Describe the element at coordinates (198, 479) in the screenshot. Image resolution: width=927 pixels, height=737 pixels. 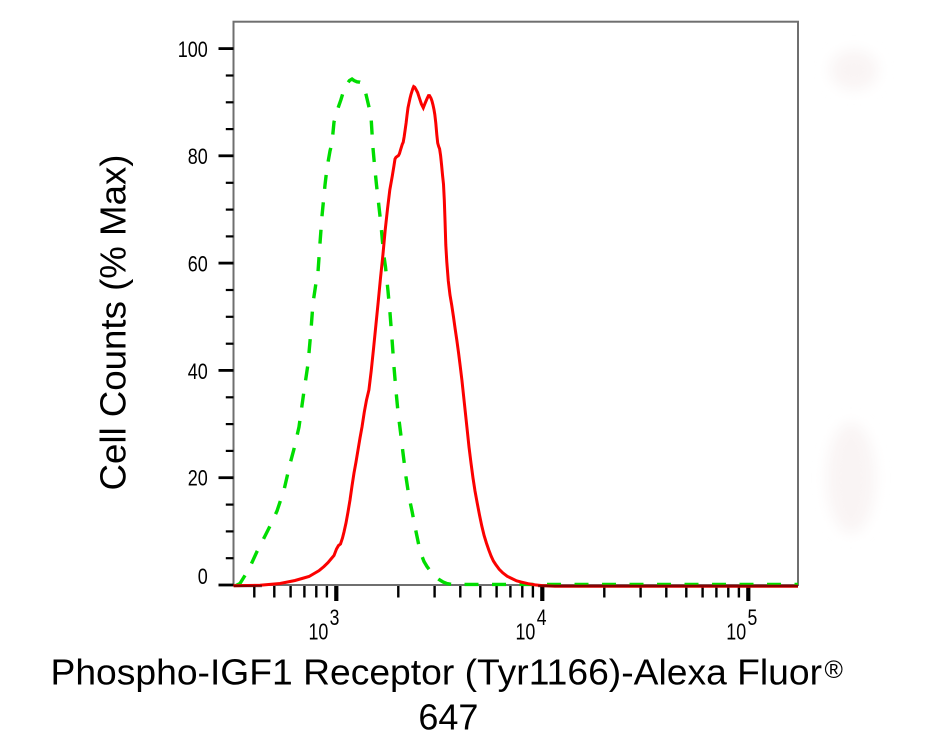
I see `svg-text: 20` at that location.